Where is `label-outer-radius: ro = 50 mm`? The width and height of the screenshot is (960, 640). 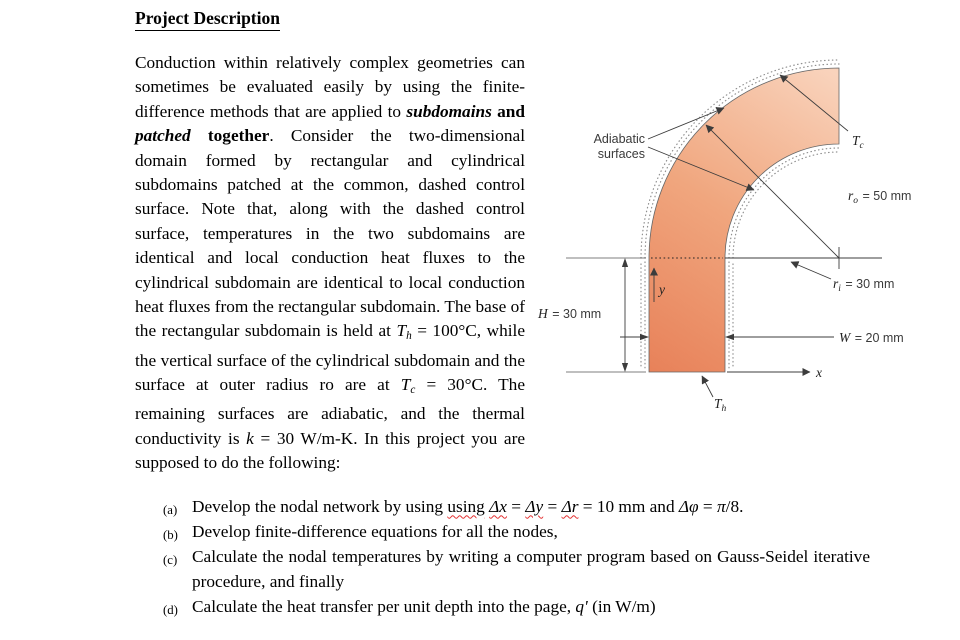 label-outer-radius: ro = 50 mm is located at coordinates (879, 197).